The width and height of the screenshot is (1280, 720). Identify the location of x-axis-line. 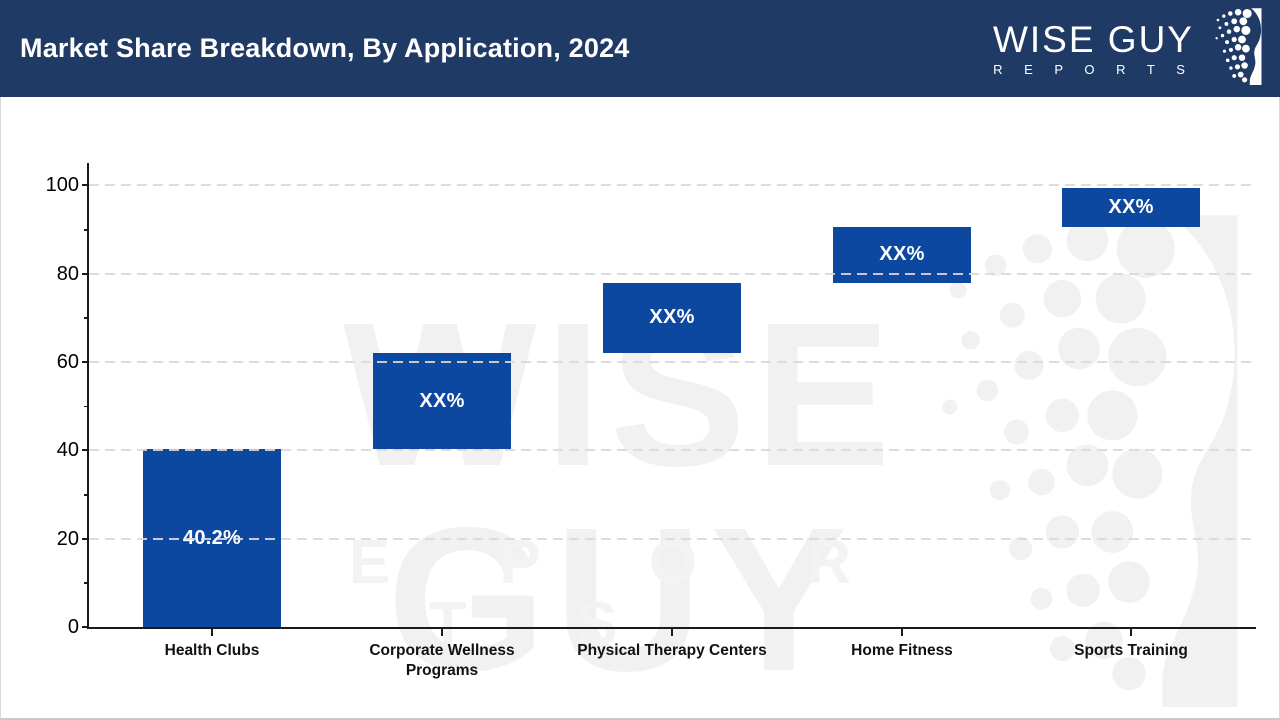
(671, 628).